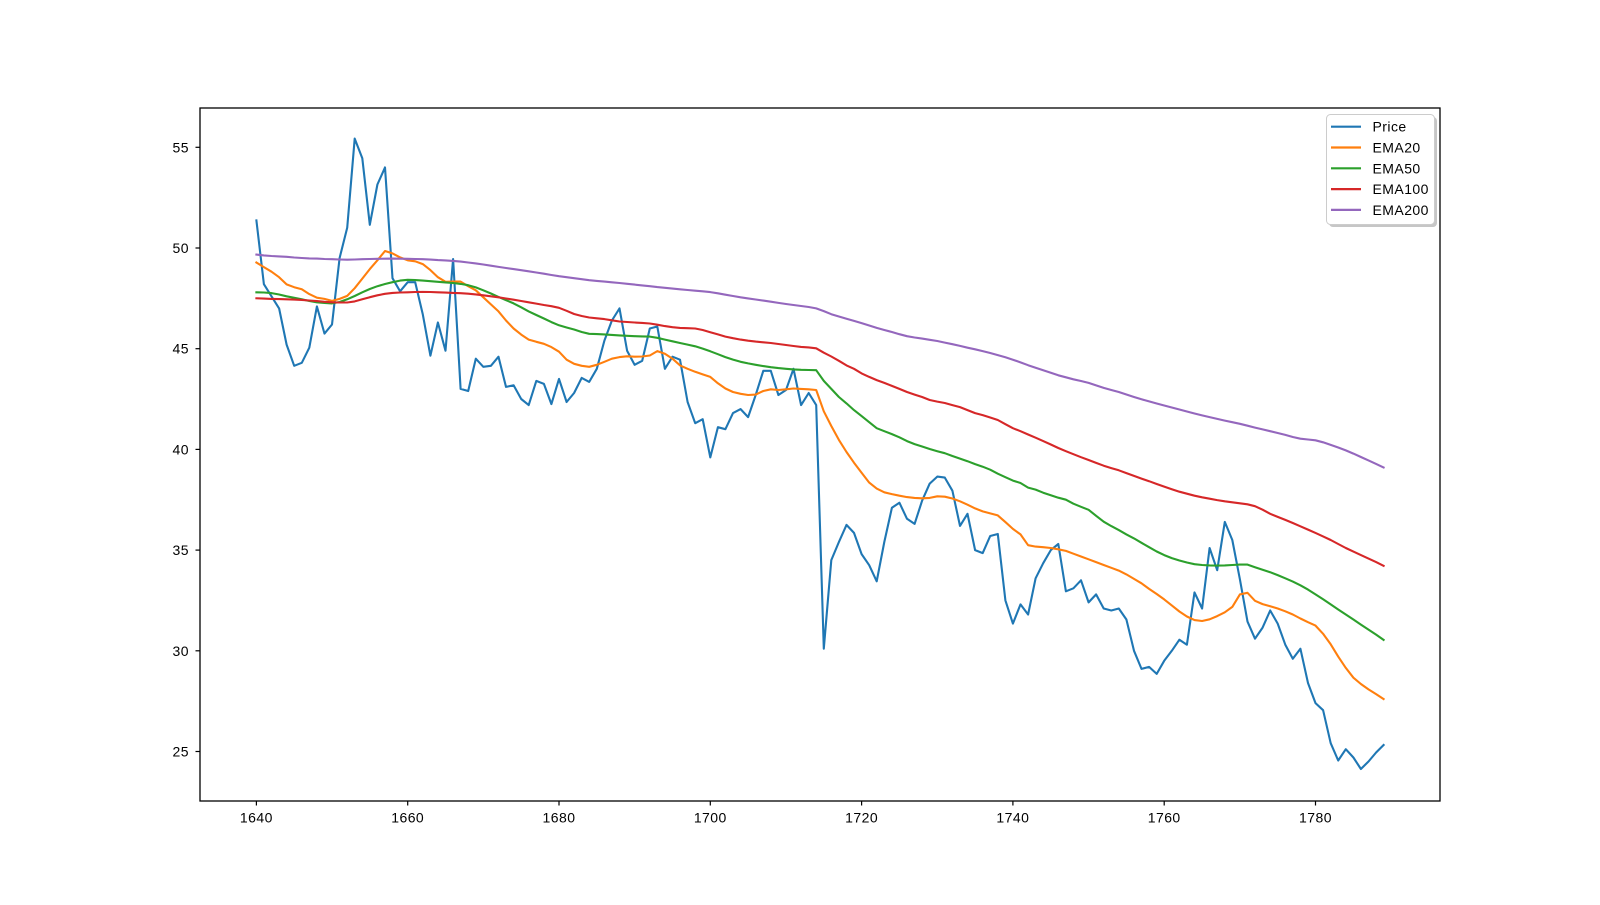  I want to click on svg-text: EMA100, so click(1401, 189).